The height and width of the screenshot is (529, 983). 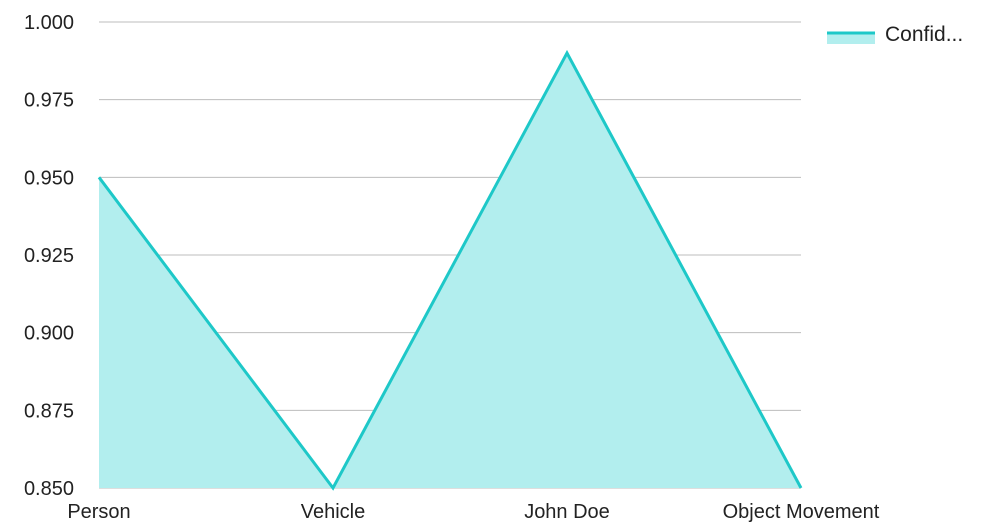 I want to click on legend-swatch-fill, so click(x=851, y=38).